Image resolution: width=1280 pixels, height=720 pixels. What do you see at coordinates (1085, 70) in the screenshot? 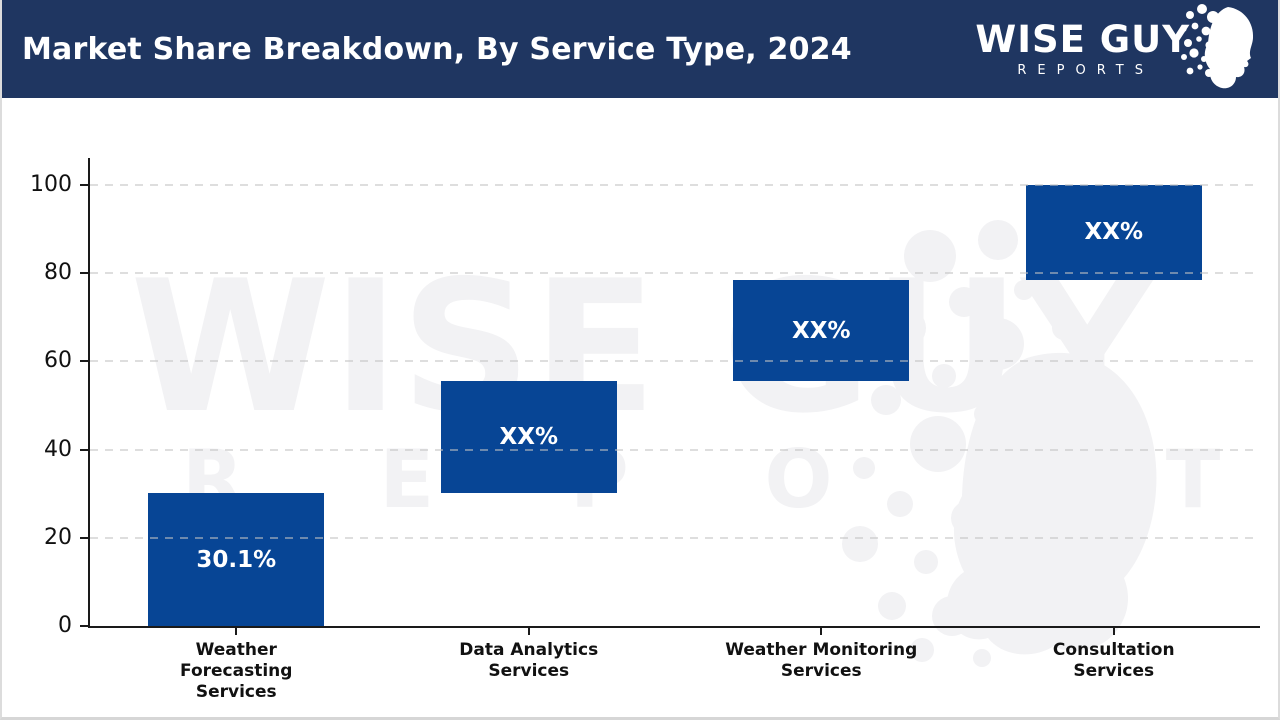
I see `brand-subname: REPORTS` at bounding box center [1085, 70].